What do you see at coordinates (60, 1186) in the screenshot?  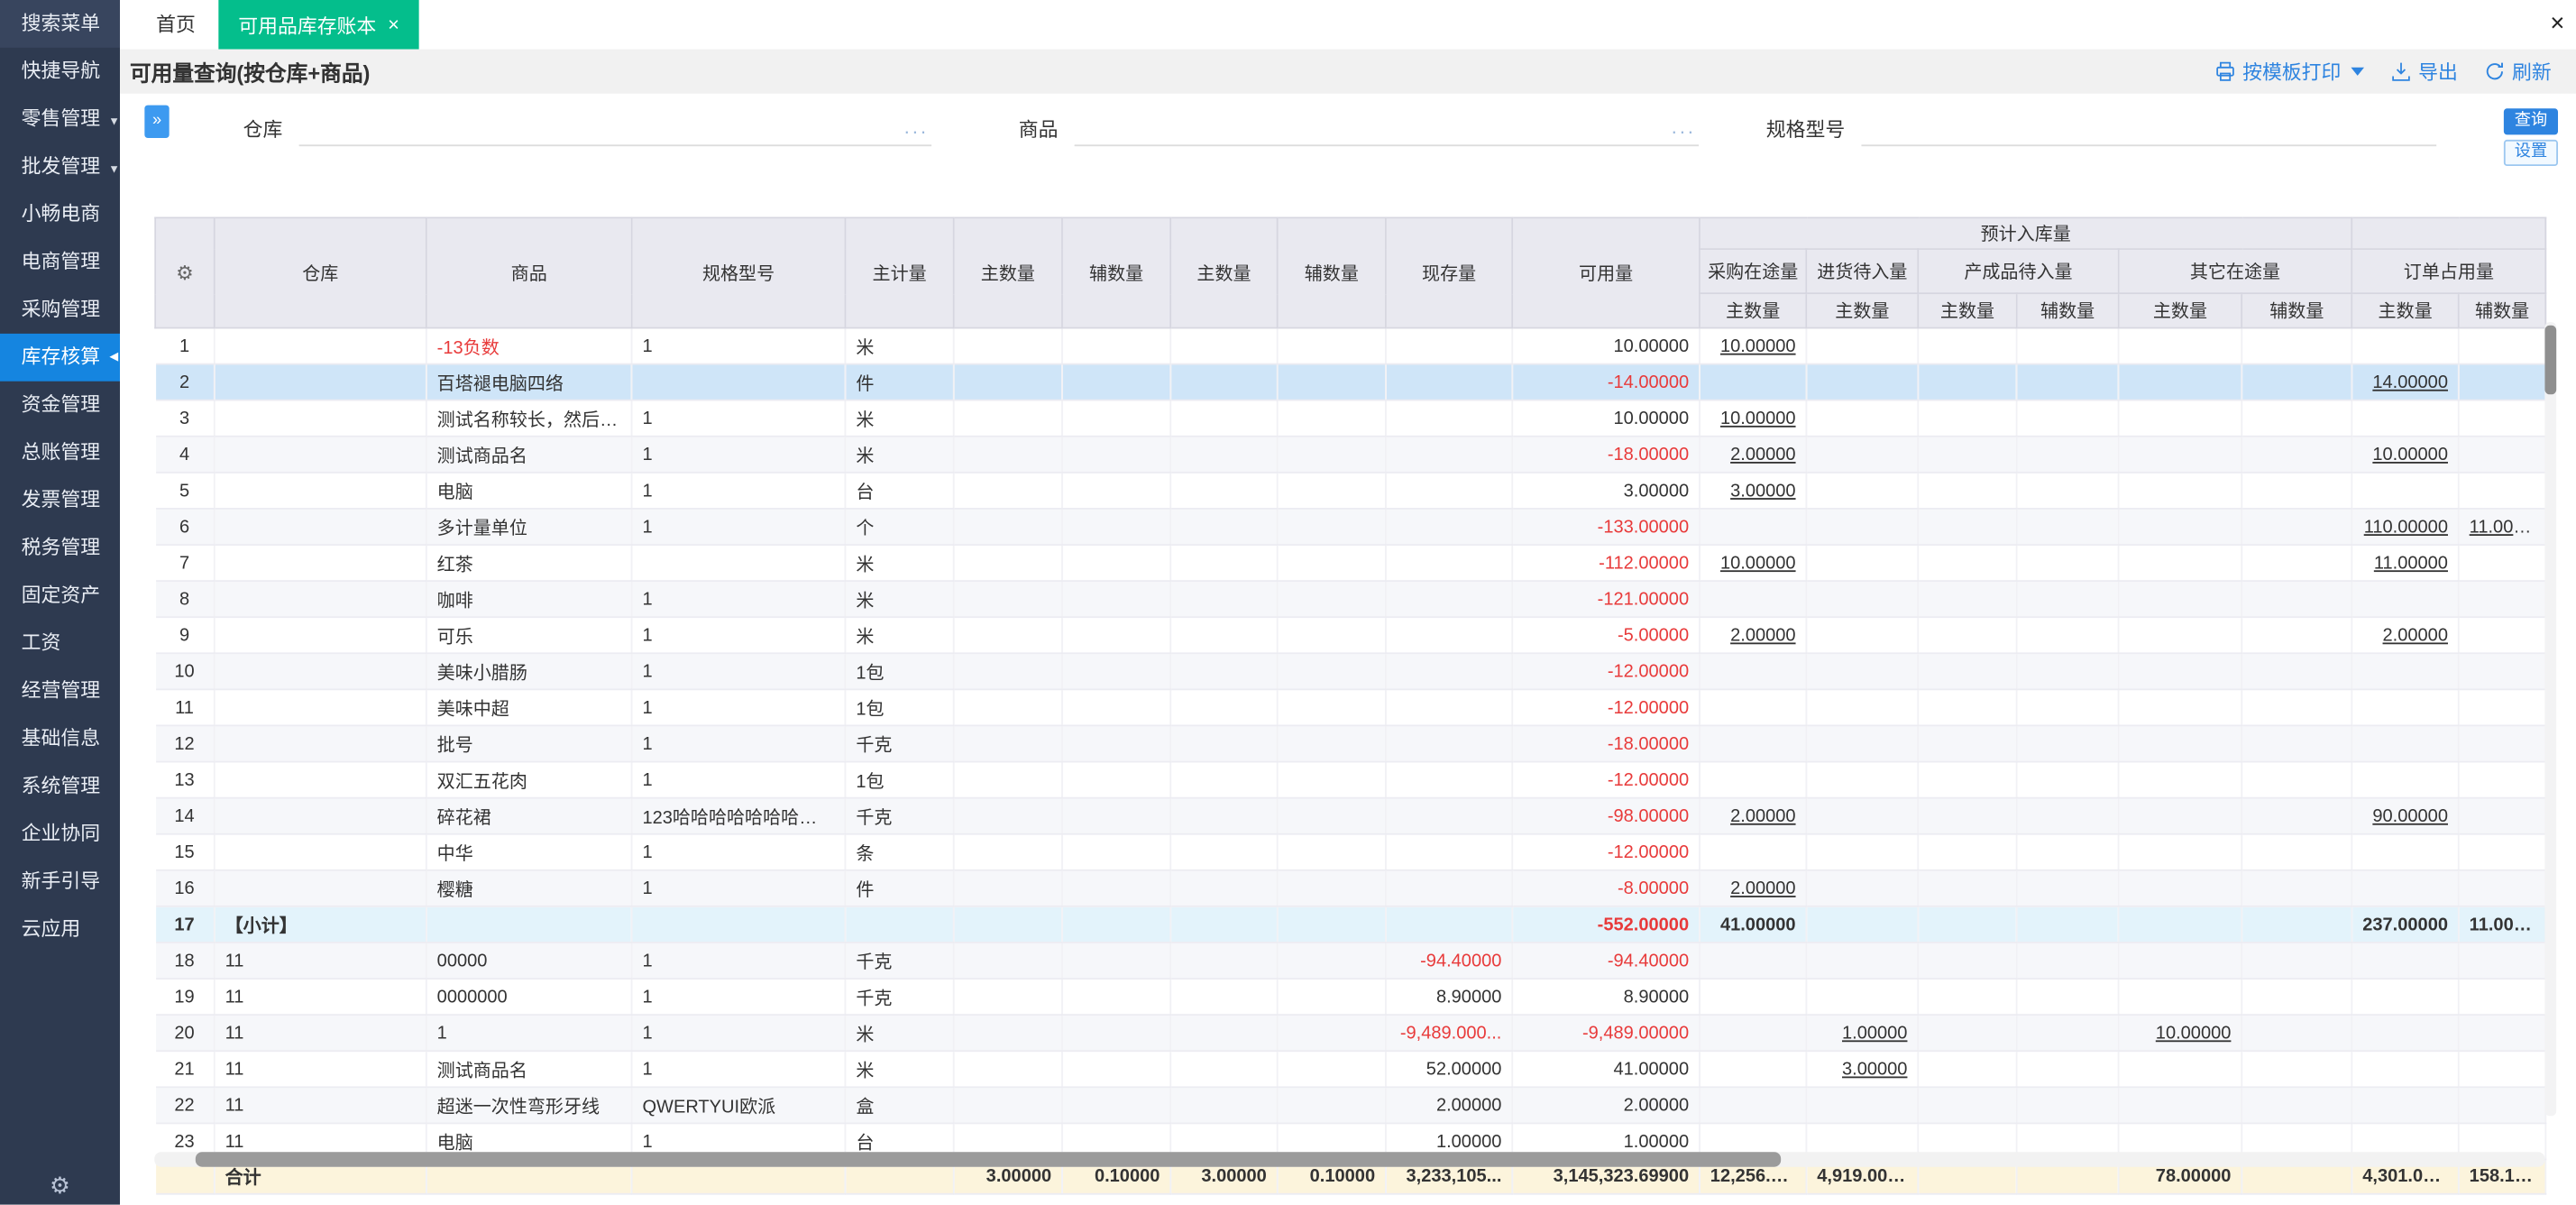 I see `gear-icon: ⚙` at bounding box center [60, 1186].